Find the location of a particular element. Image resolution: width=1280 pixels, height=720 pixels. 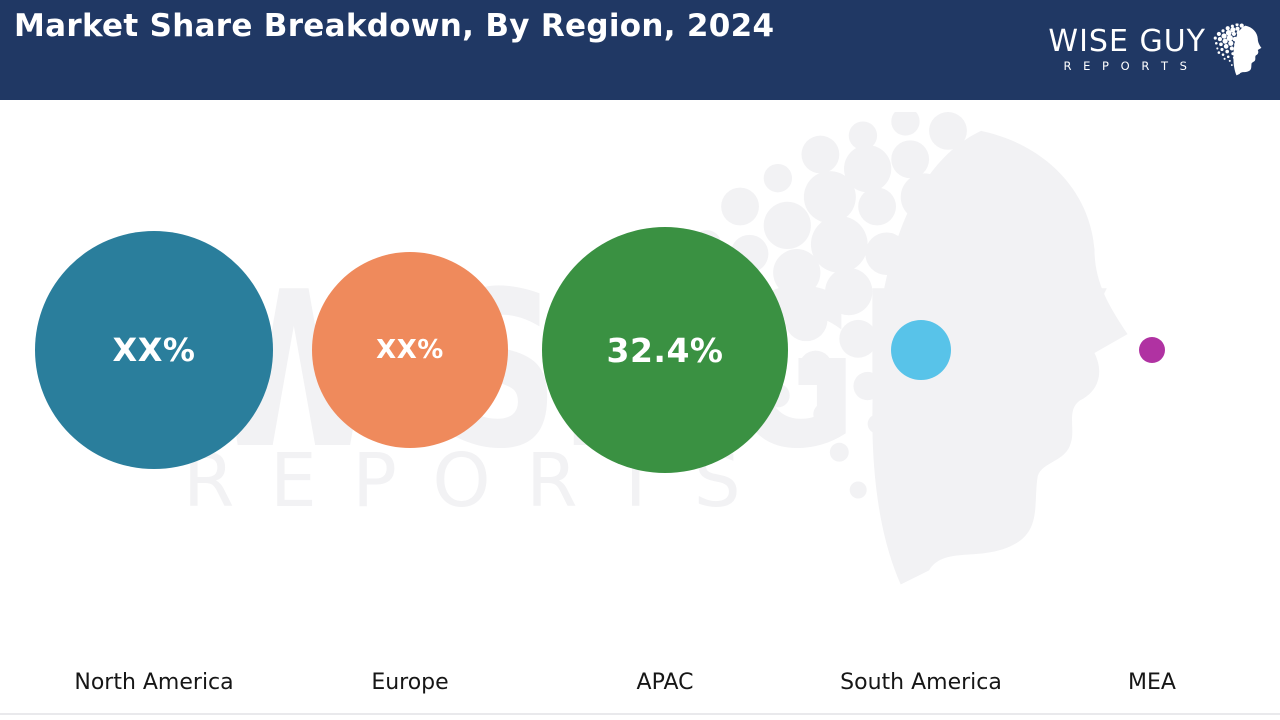

bubble-apac: 32.4% is located at coordinates (665, 350).